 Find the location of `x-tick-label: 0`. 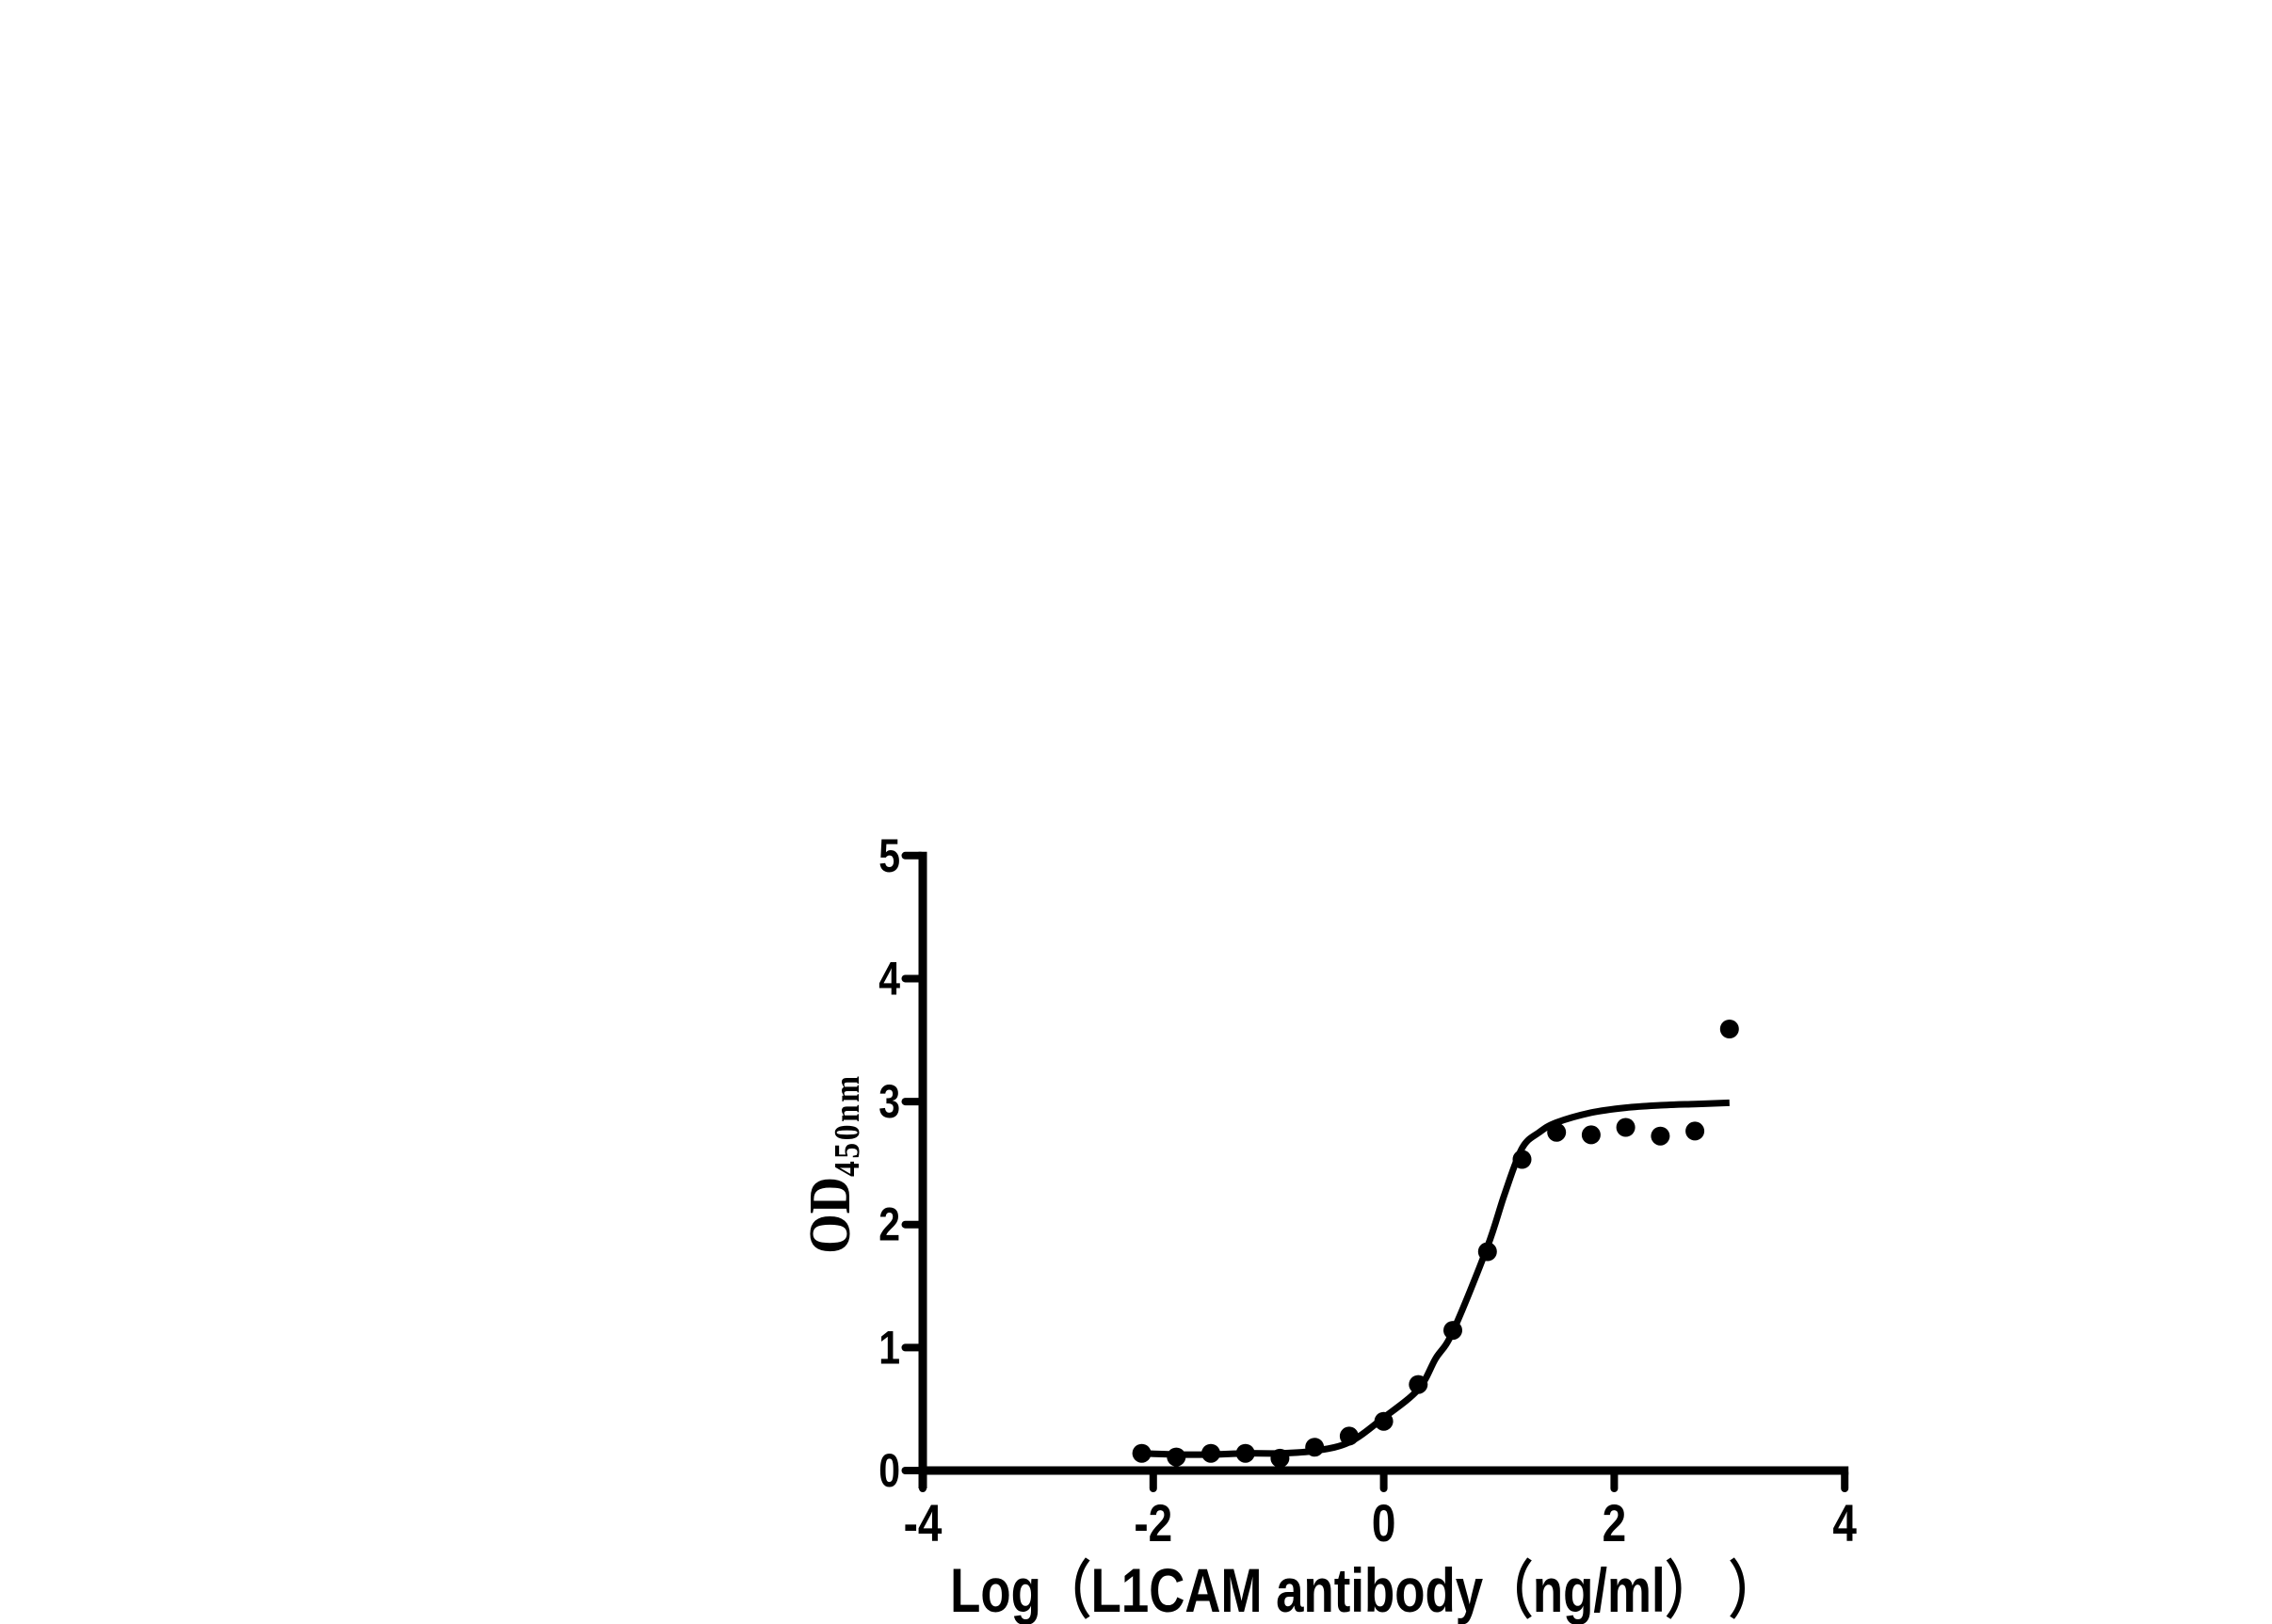

x-tick-label: 0 is located at coordinates (1384, 1523).